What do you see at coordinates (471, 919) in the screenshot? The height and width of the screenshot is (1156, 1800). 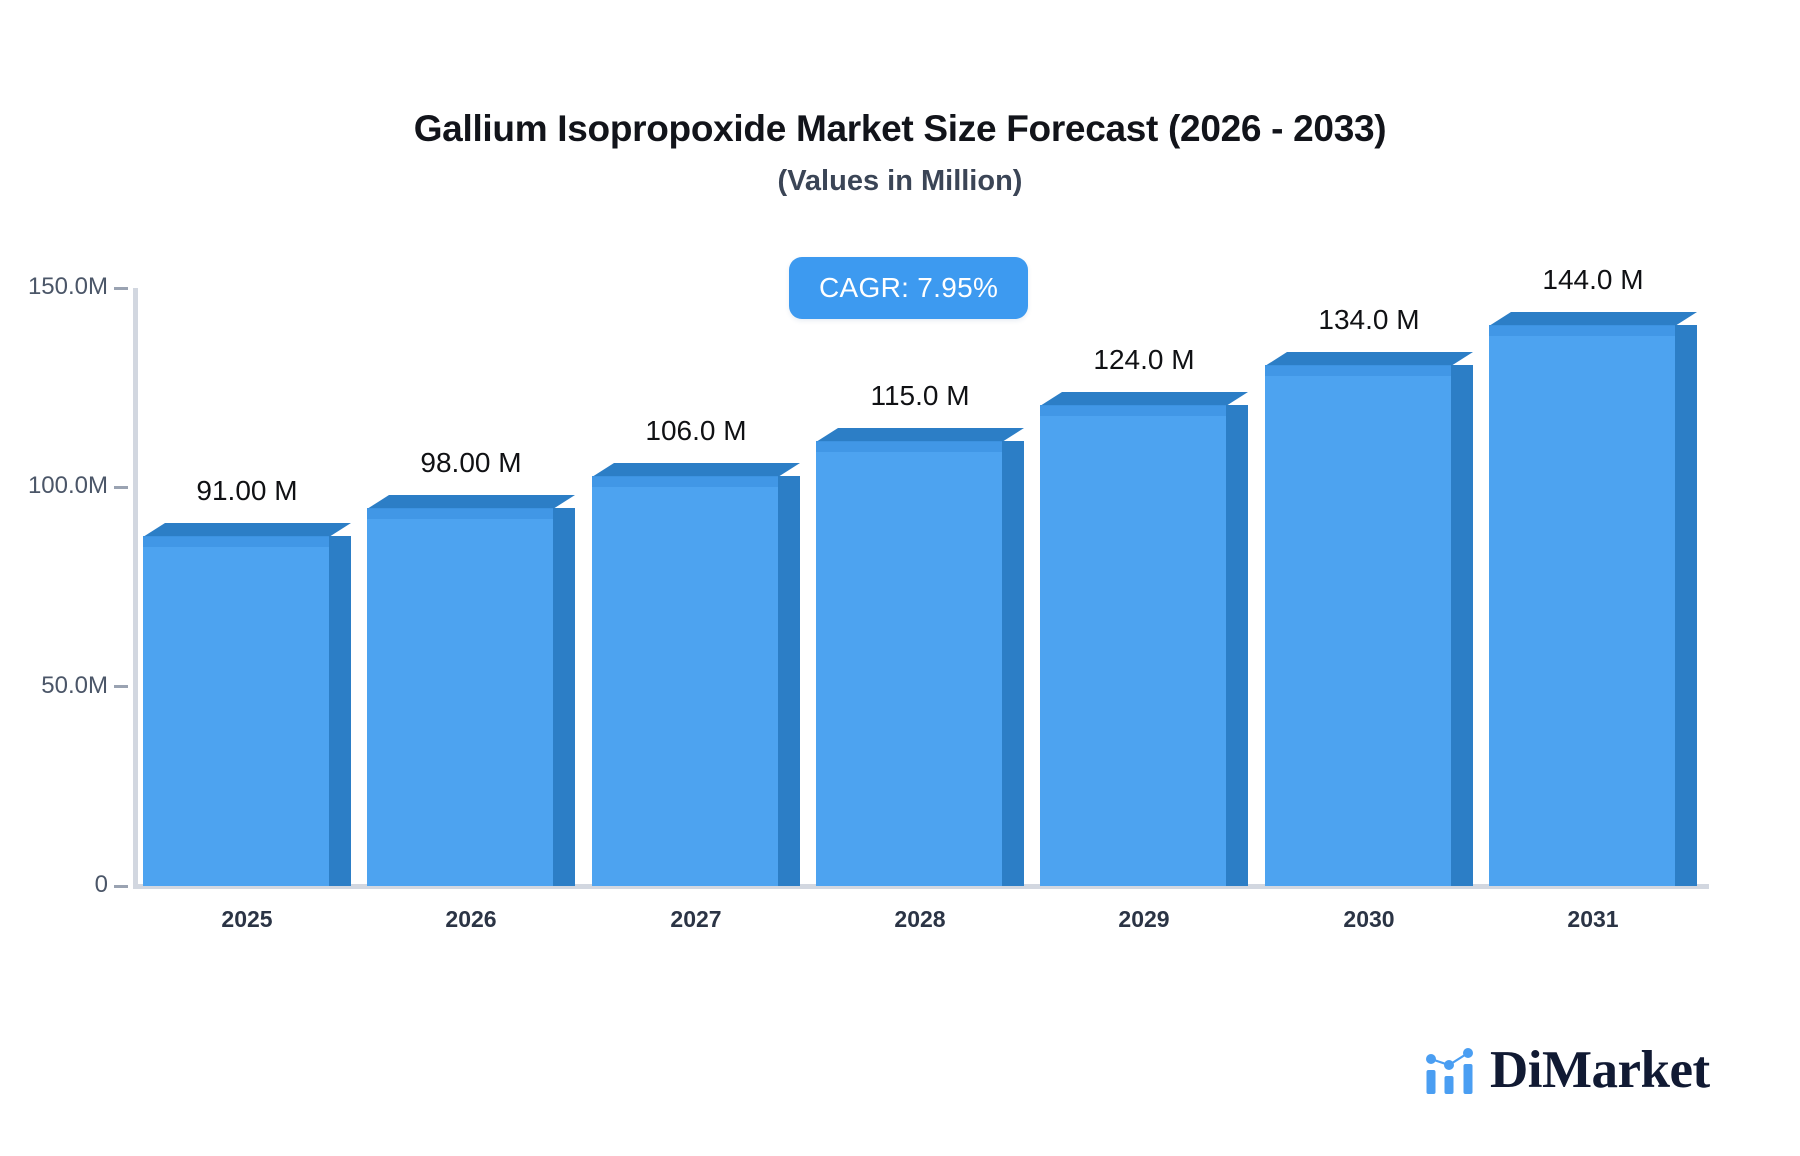 I see `x-axis-tick-label: 2026` at bounding box center [471, 919].